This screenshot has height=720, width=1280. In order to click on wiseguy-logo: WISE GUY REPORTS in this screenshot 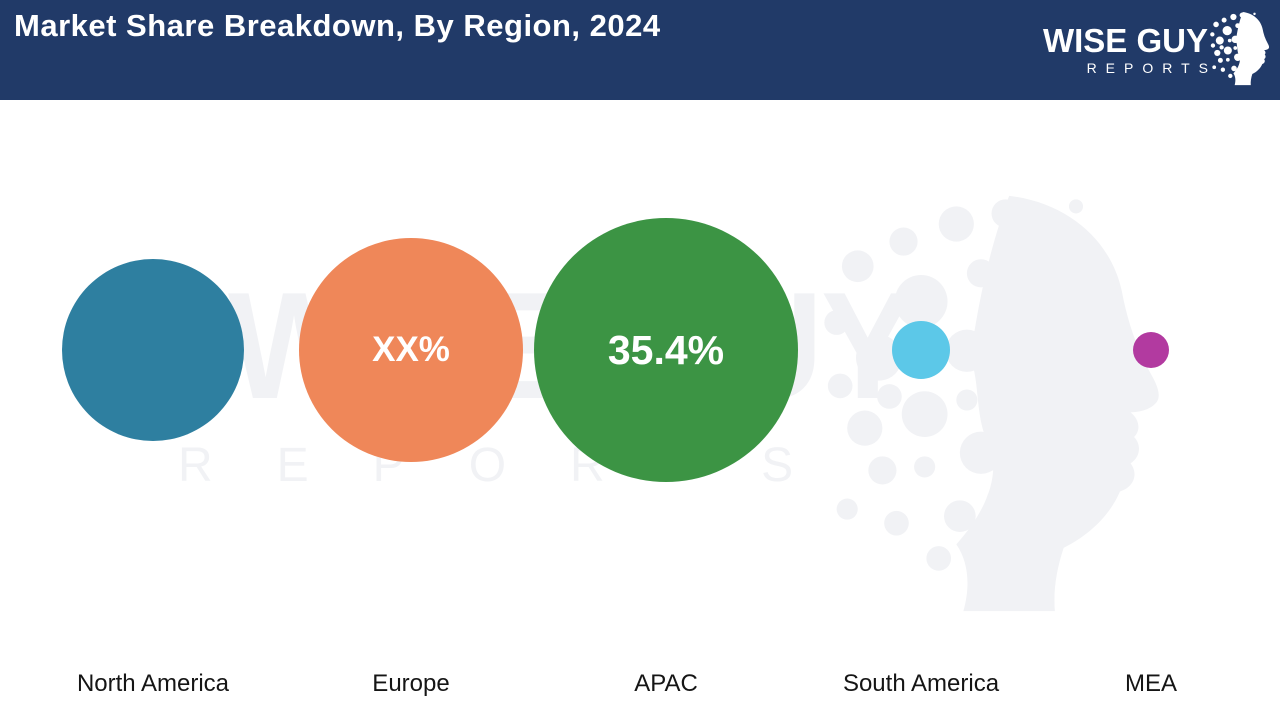, I will do `click(1150, 50)`.